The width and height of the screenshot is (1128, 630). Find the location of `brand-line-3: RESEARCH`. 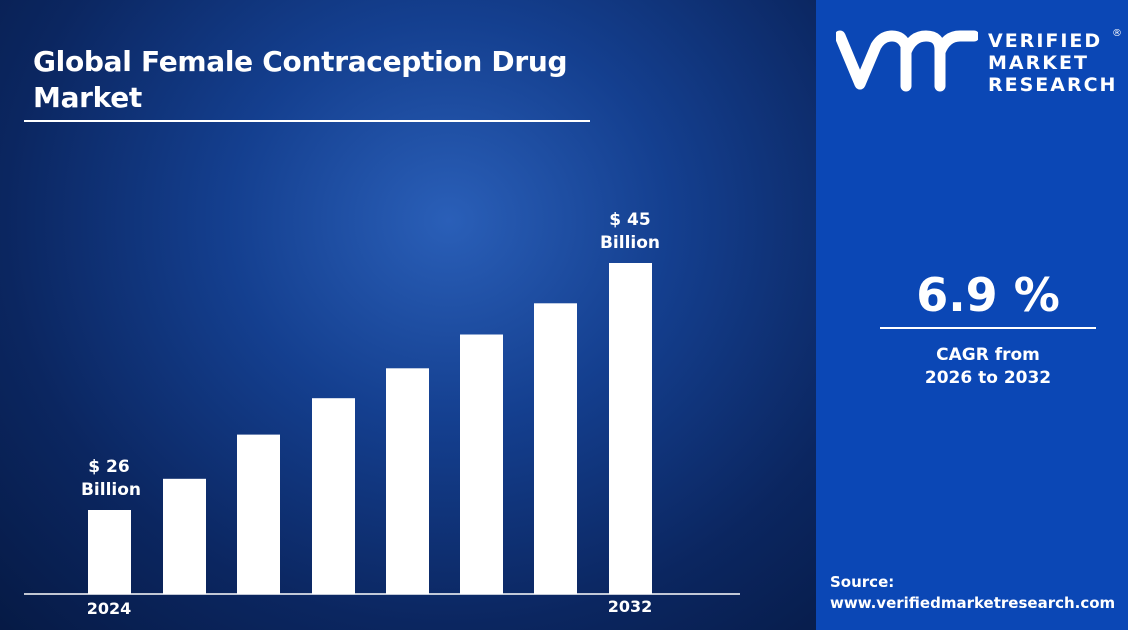

brand-line-3: RESEARCH is located at coordinates (1053, 85).